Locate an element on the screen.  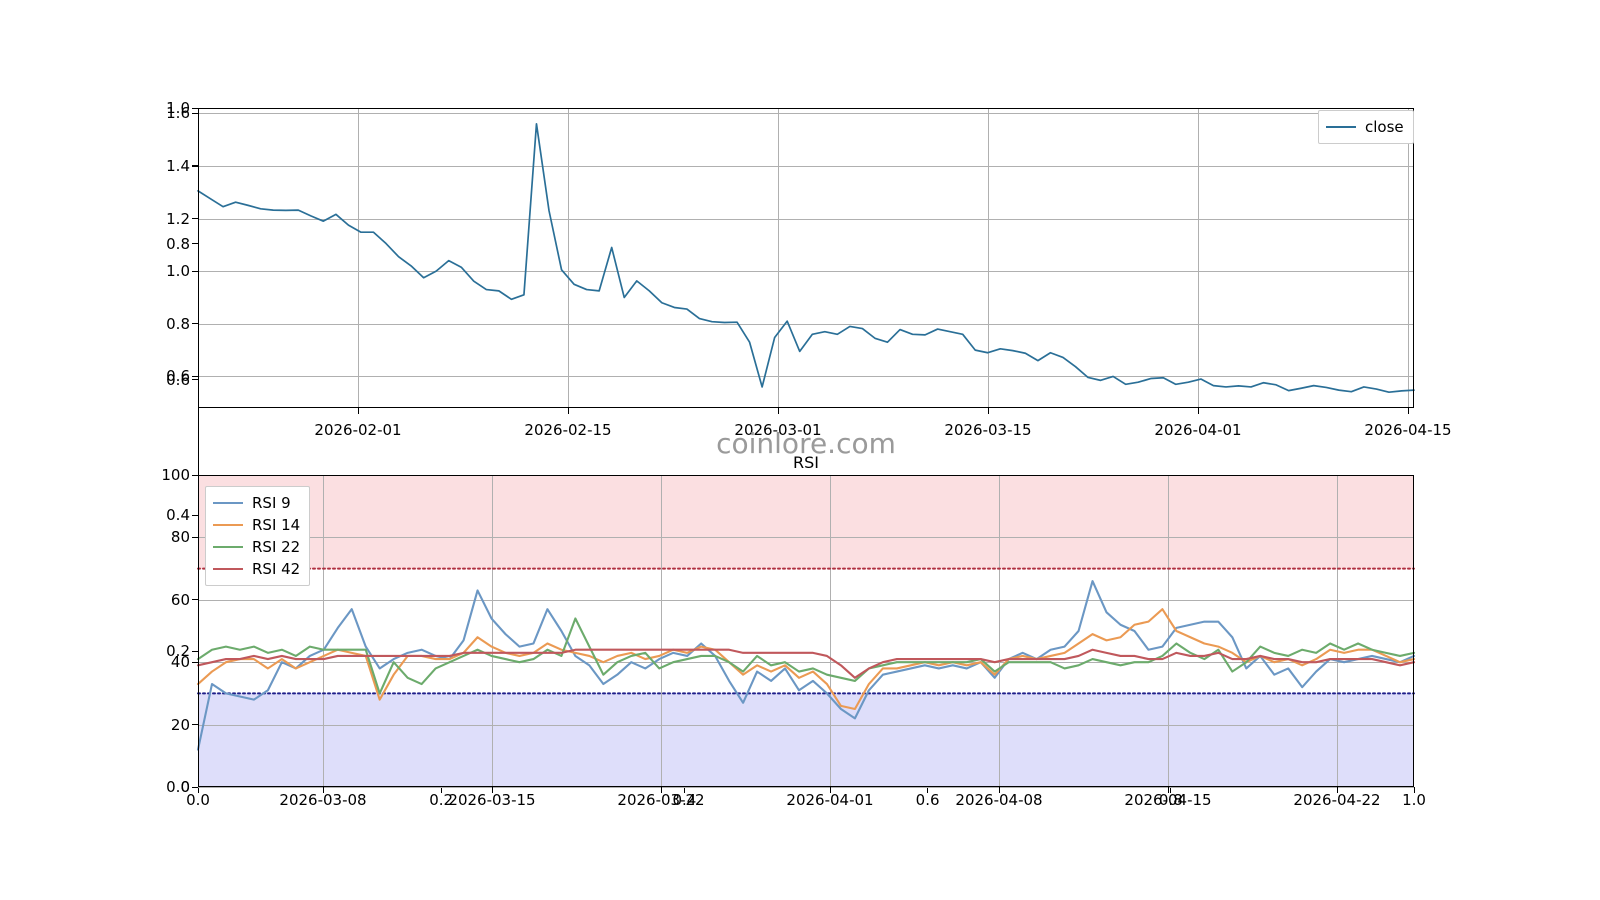
legend-label: RSI 9 is located at coordinates (271, 503).